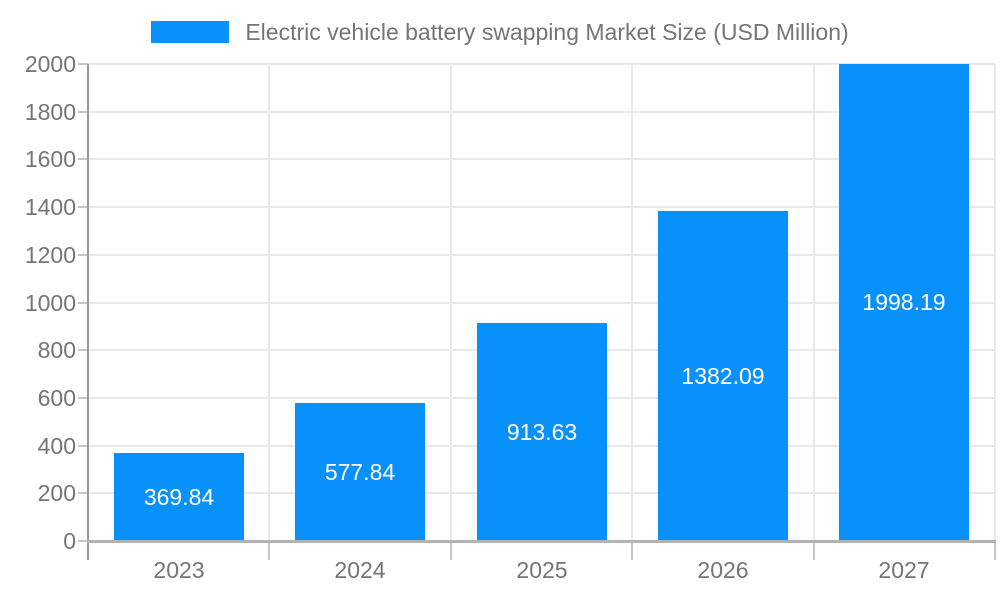  I want to click on x-axis-line, so click(541, 541).